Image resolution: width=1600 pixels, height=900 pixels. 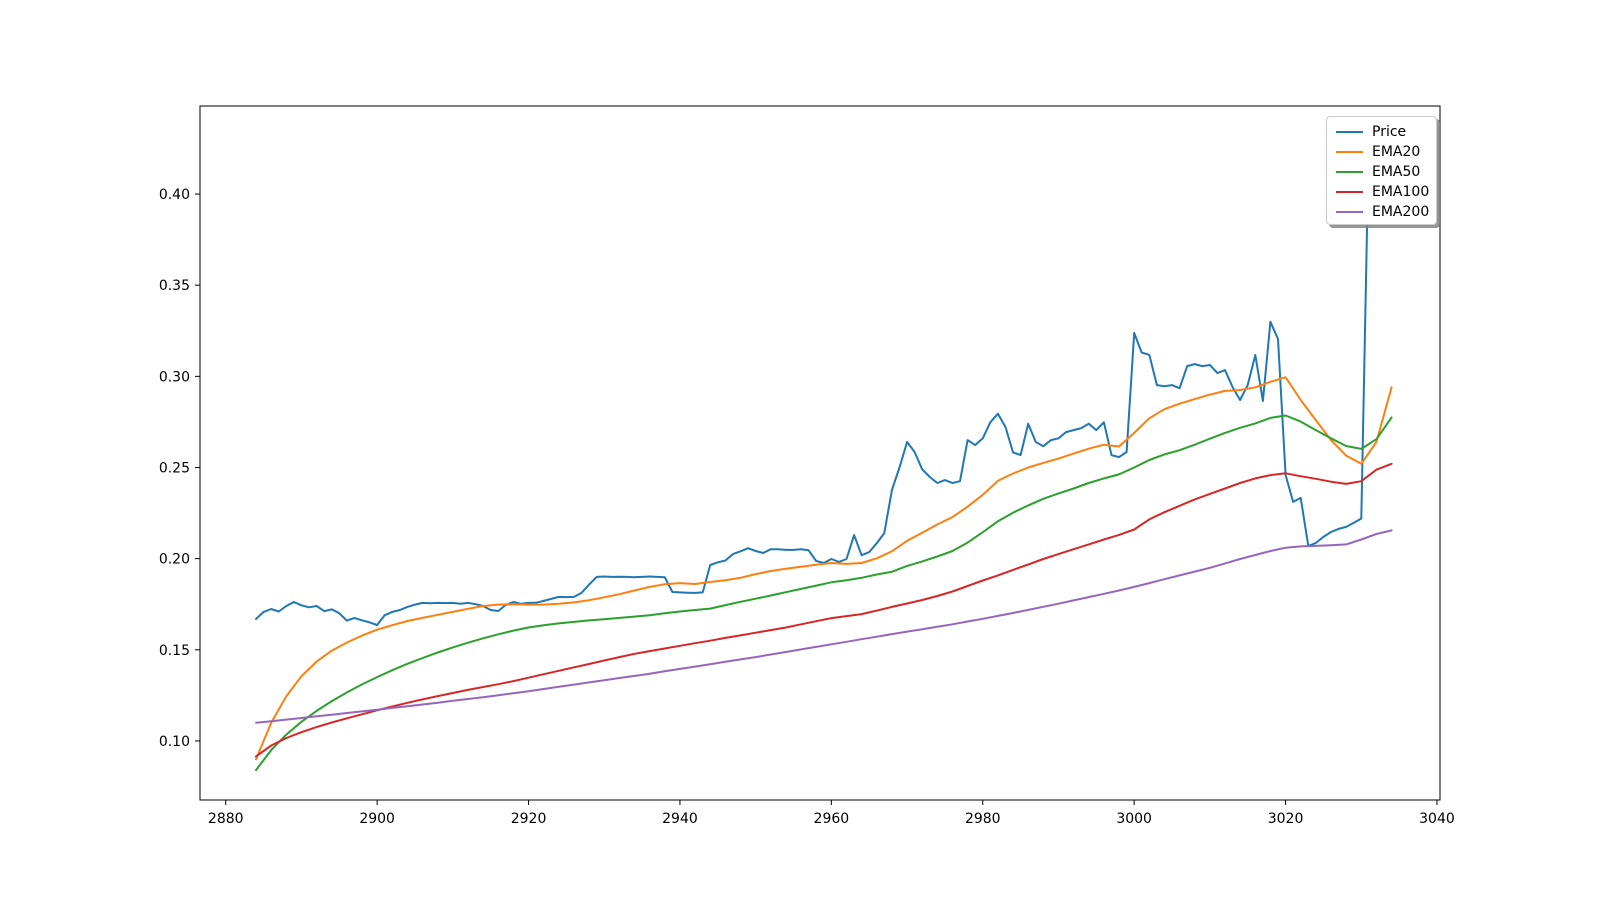 I want to click on y-tick-label: 0.25, so click(x=174, y=468).